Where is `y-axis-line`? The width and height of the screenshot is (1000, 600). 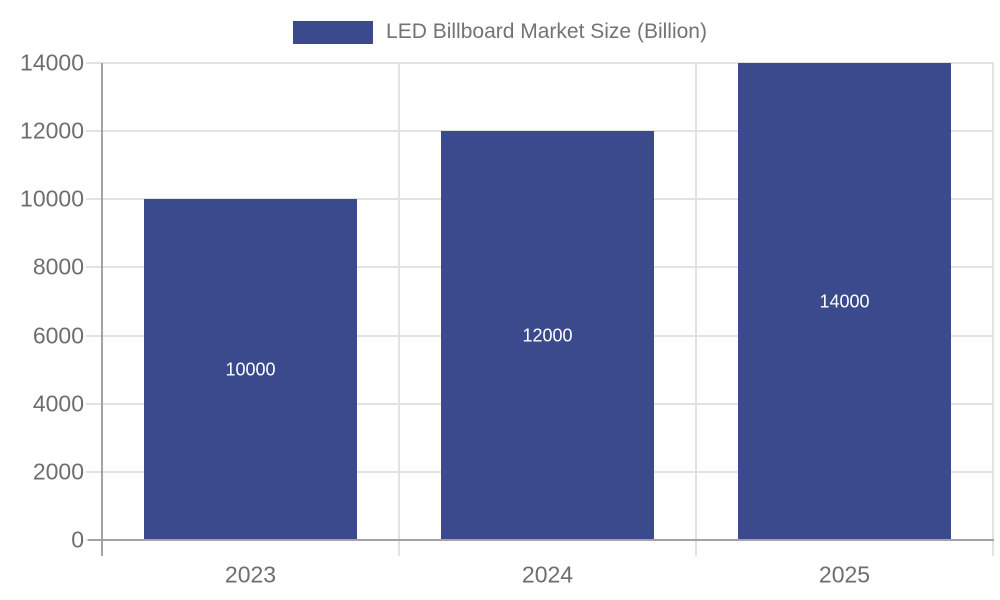 y-axis-line is located at coordinates (102, 309).